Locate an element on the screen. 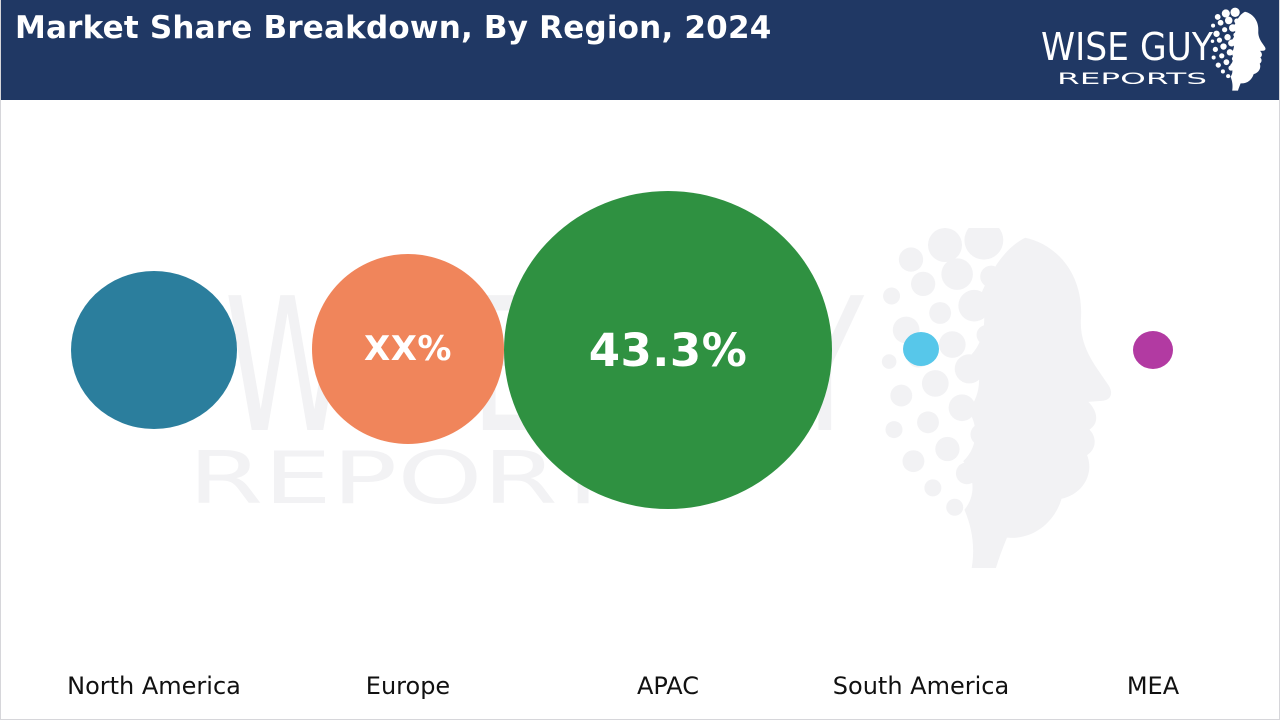 Image resolution: width=1280 pixels, height=720 pixels. logo-wordmark: WISE GUY is located at coordinates (1127, 47).